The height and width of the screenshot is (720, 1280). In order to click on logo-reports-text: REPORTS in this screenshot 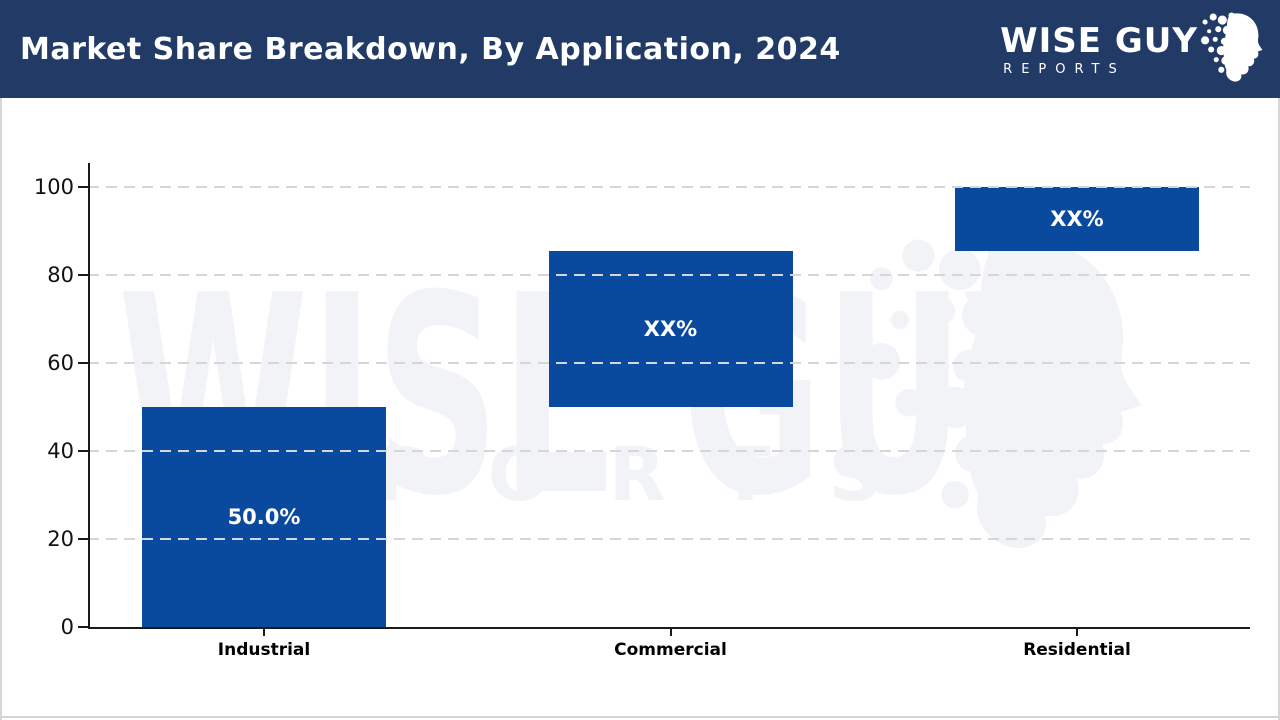, I will do `click(1064, 69)`.